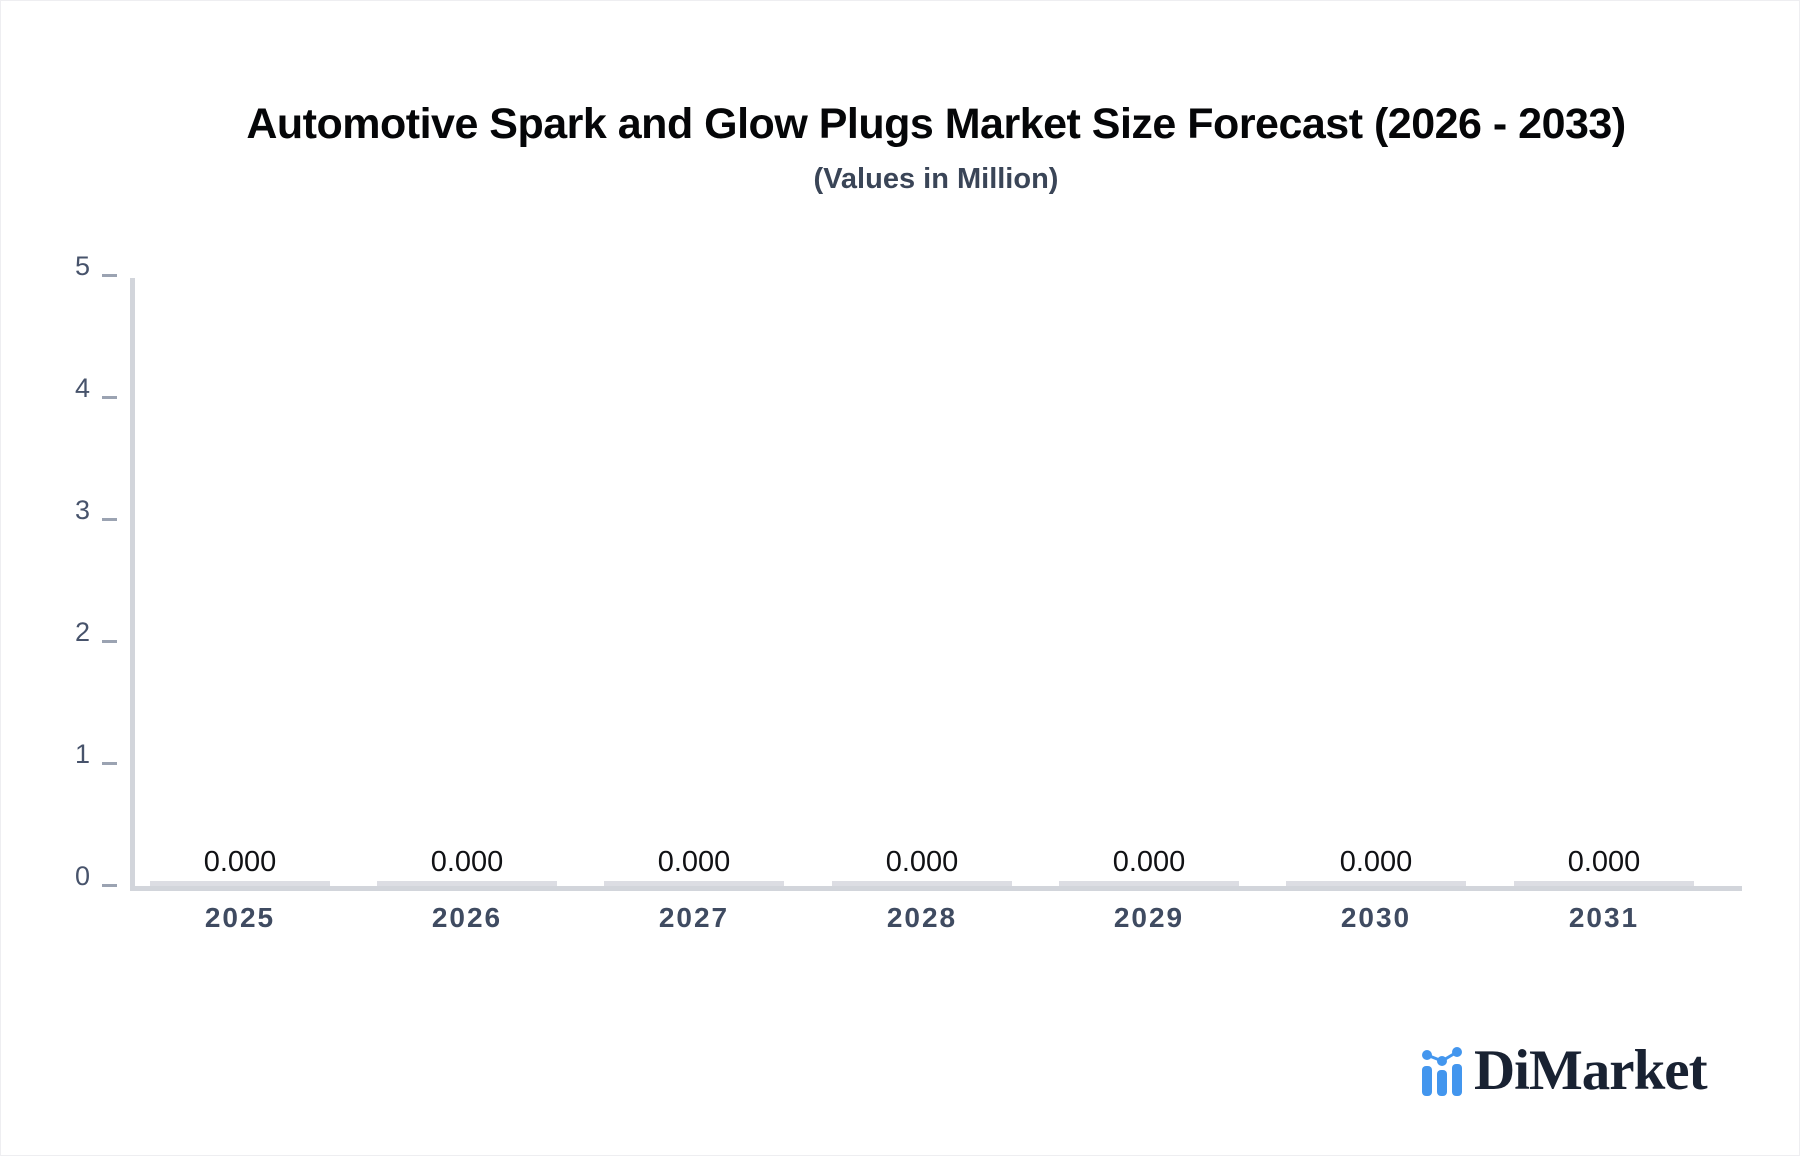 This screenshot has width=1800, height=1156. Describe the element at coordinates (82, 754) in the screenshot. I see `y-axis-tick-label: 1` at that location.